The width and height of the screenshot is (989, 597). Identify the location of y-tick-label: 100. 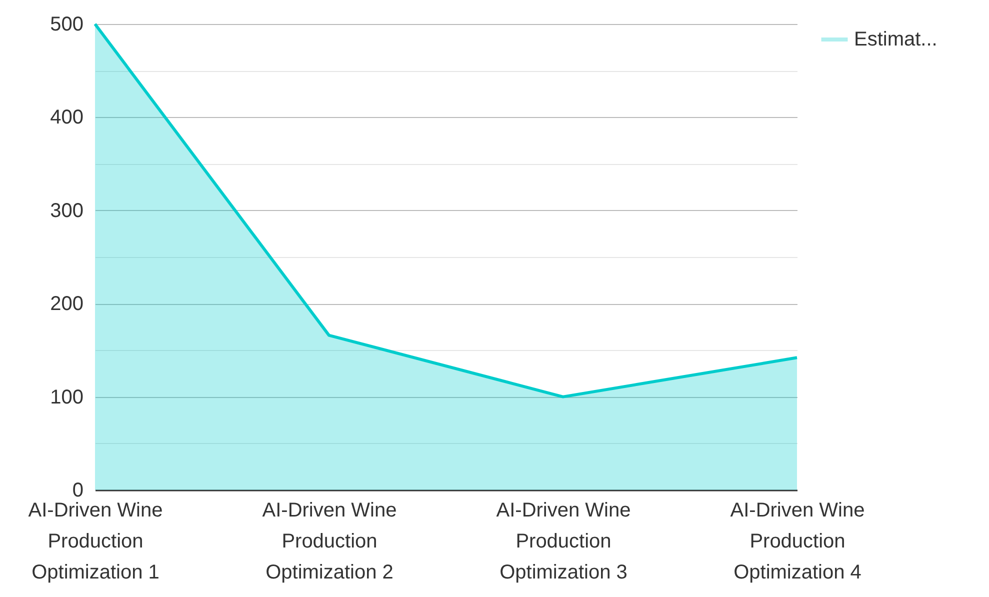
(67, 397).